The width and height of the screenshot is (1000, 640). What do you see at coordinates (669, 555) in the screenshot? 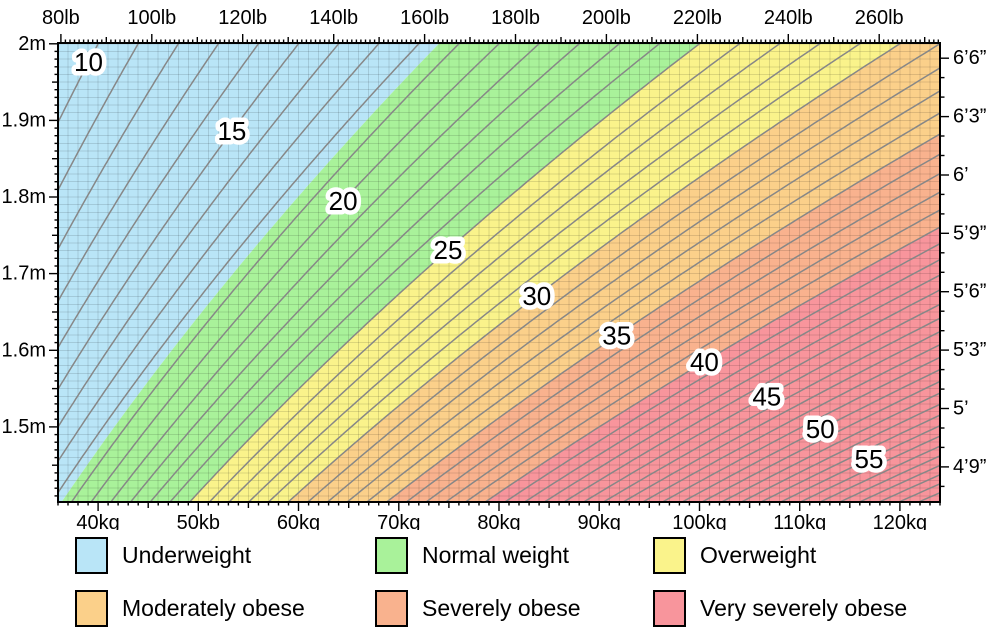
I see `legend-swatch-overweight` at bounding box center [669, 555].